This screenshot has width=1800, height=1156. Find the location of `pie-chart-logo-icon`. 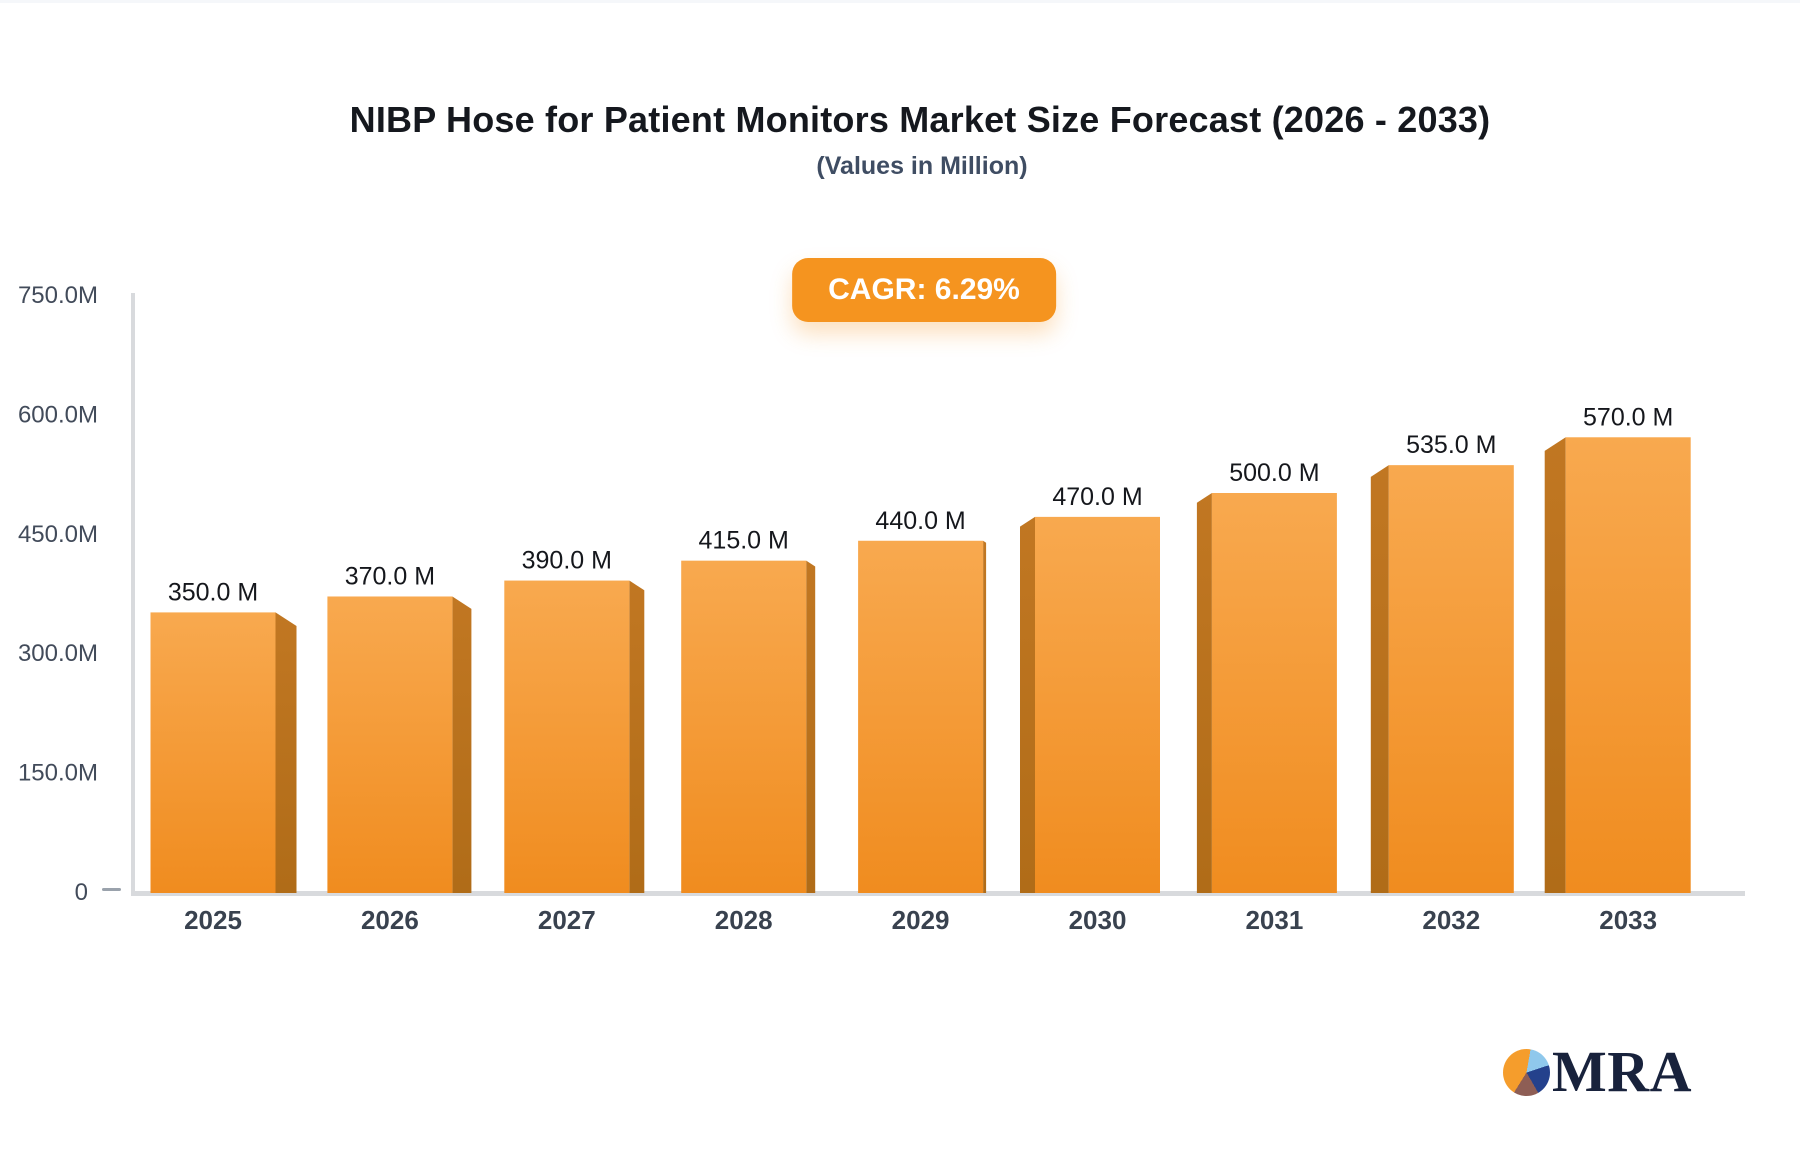

pie-chart-logo-icon is located at coordinates (1526, 1072).